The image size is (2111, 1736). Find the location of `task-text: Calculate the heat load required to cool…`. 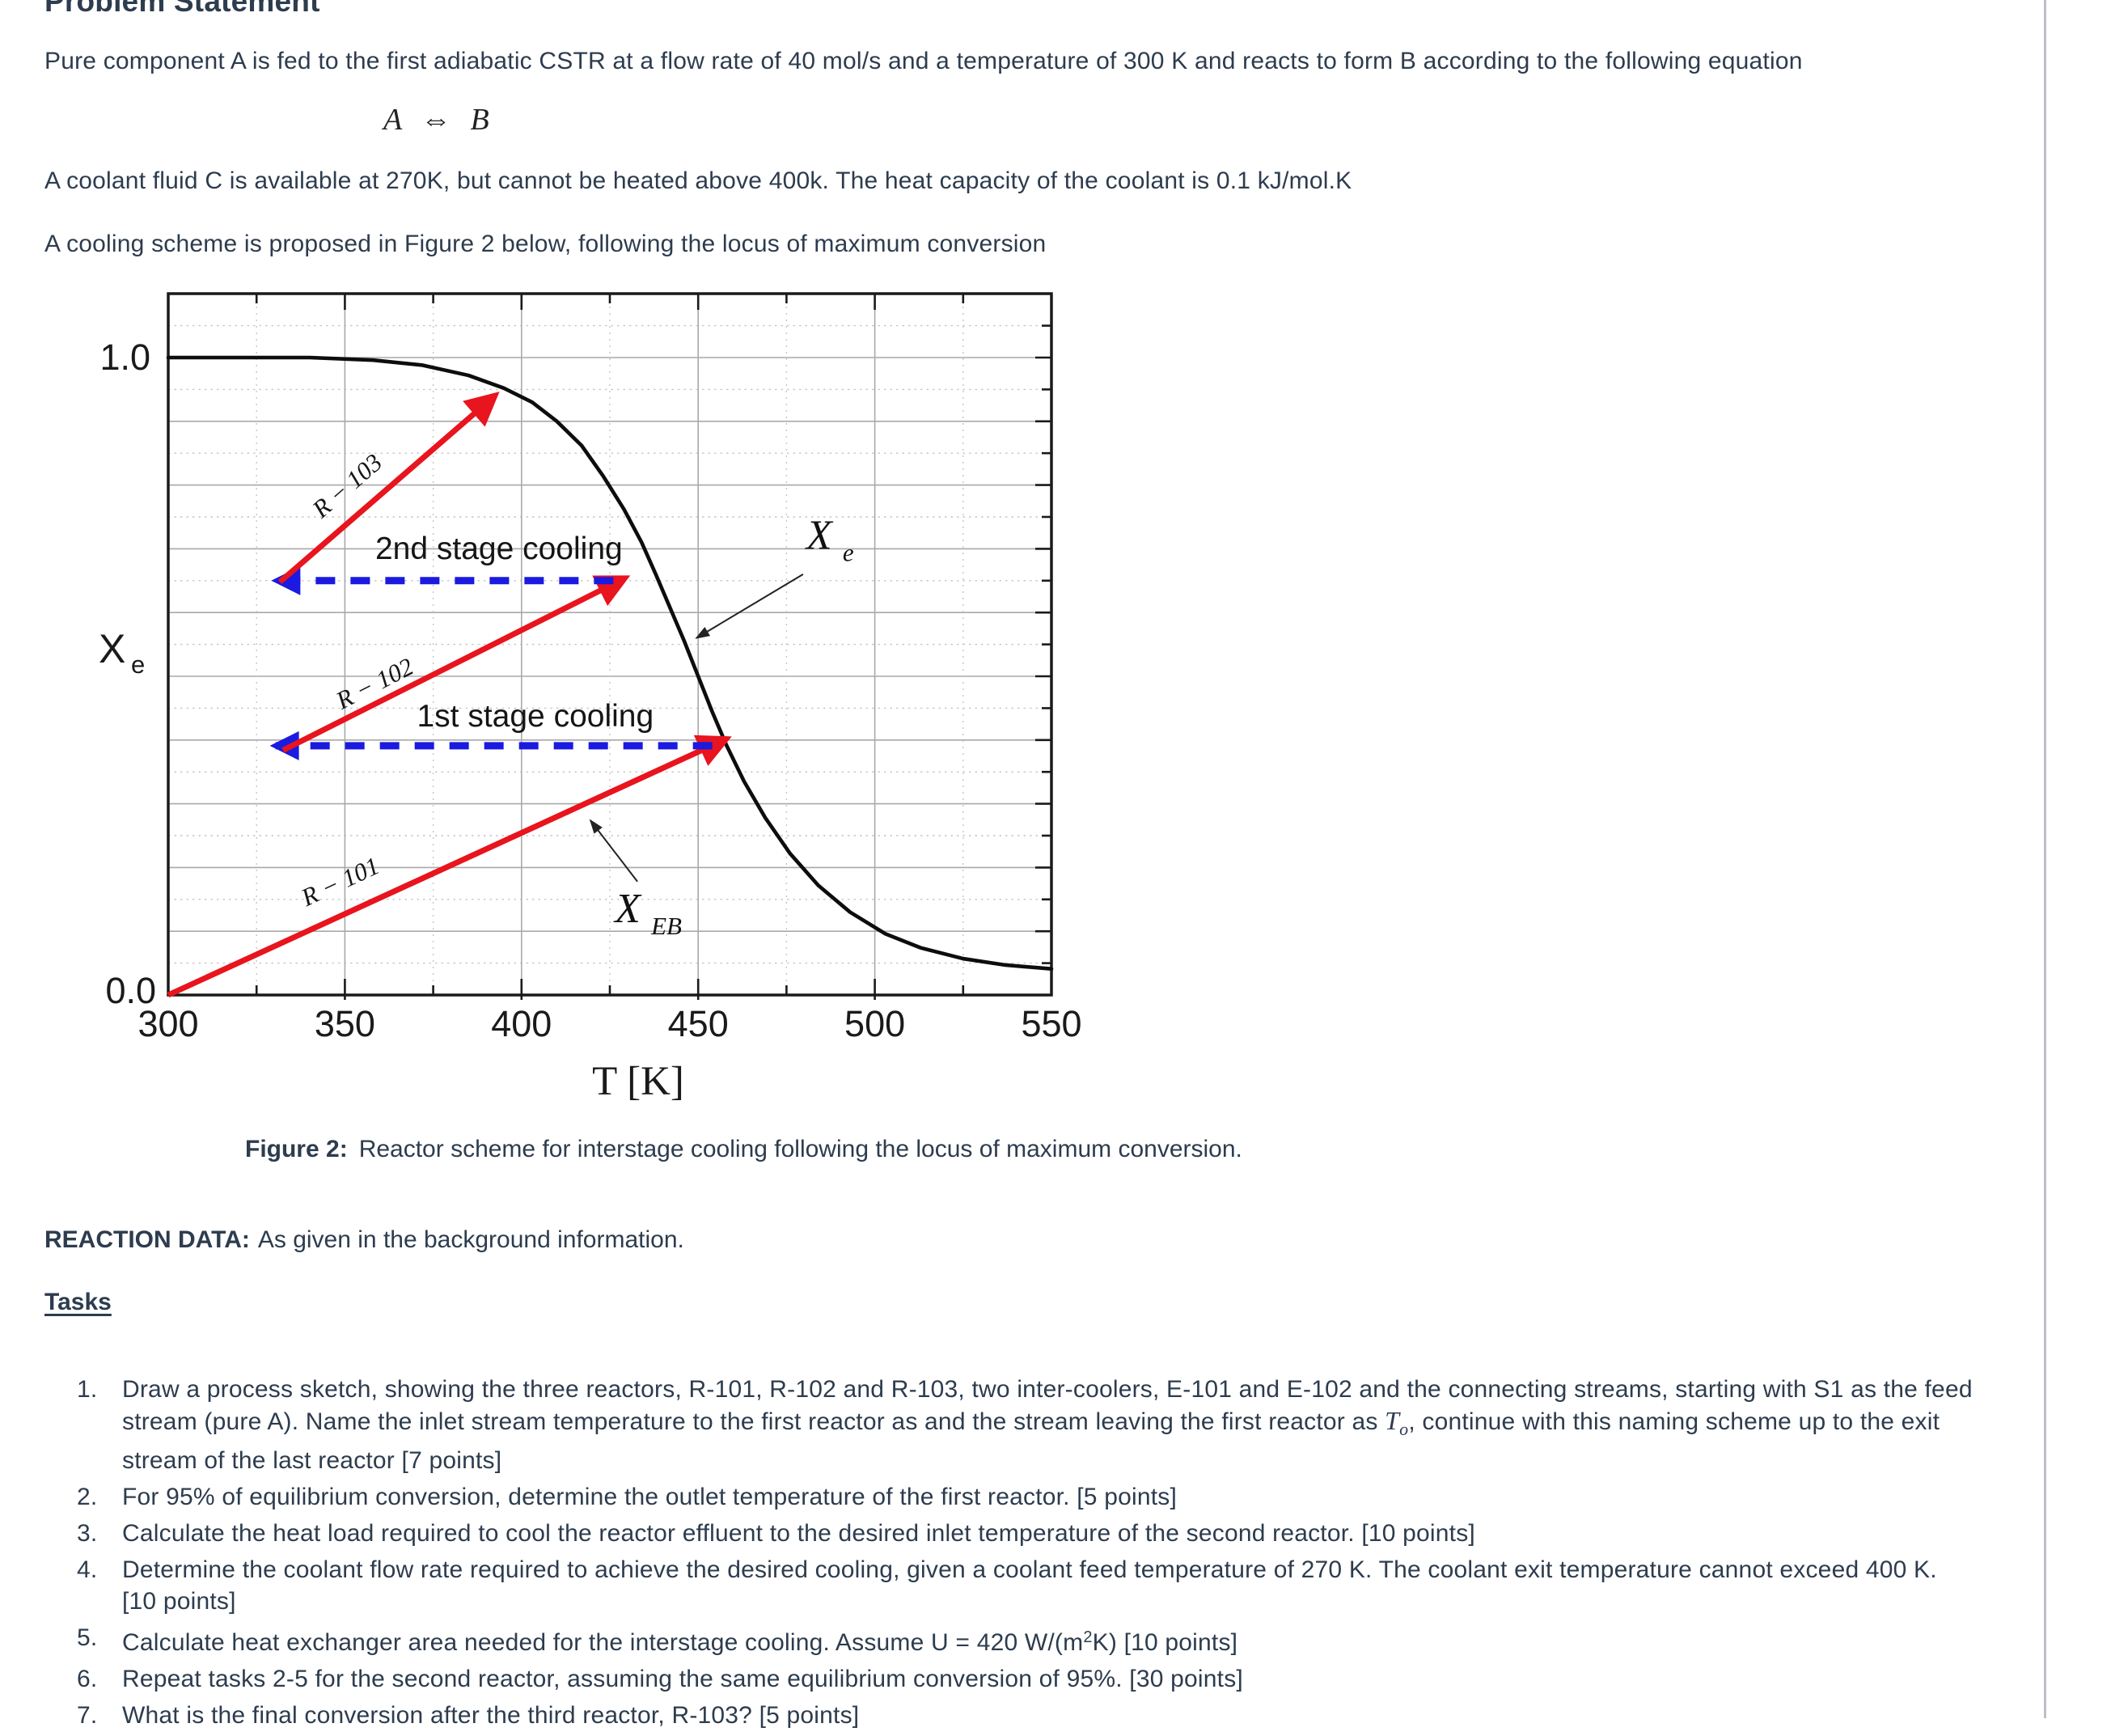

task-text: Calculate the heat load required to cool… is located at coordinates (798, 1533).